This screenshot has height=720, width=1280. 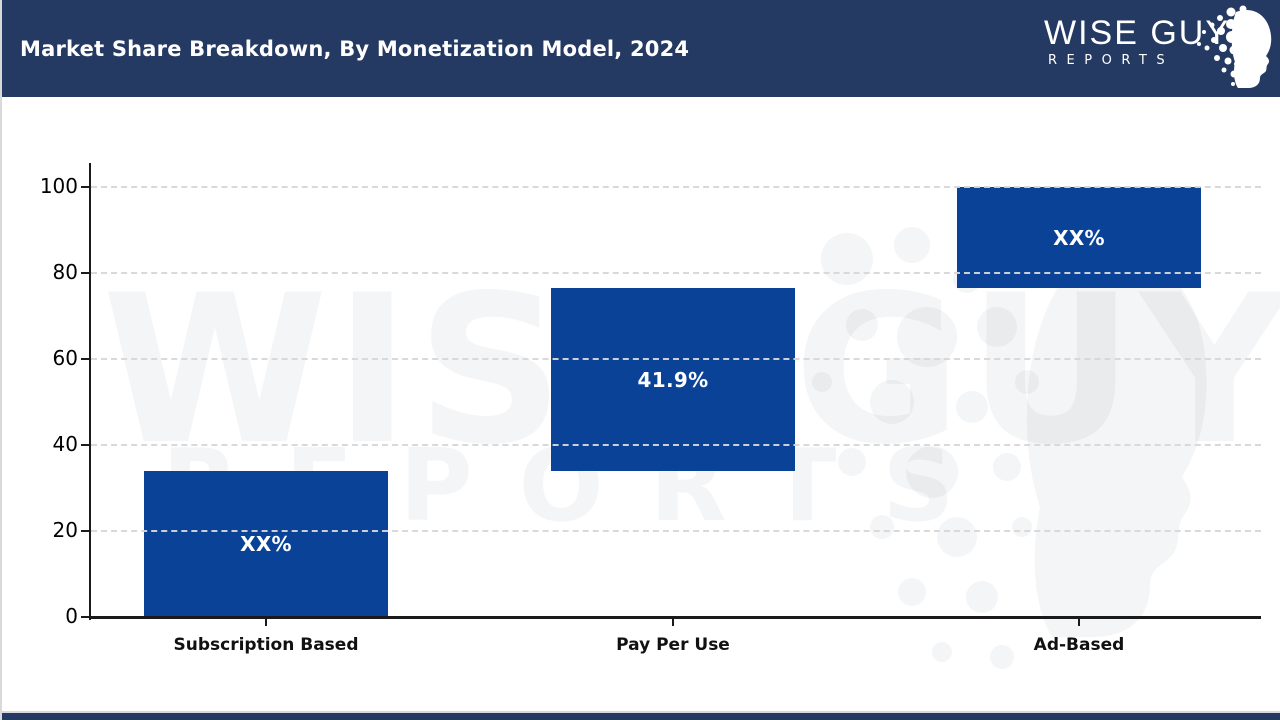 I want to click on bar-ad-based: XX%, so click(x=1079, y=238).